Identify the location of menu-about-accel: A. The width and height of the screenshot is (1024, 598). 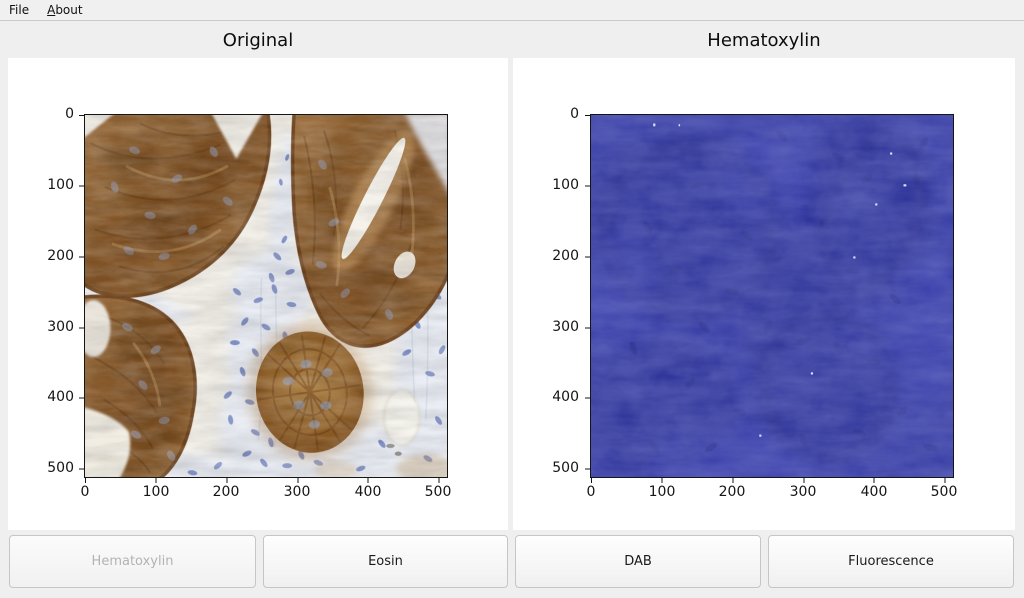
(51, 10).